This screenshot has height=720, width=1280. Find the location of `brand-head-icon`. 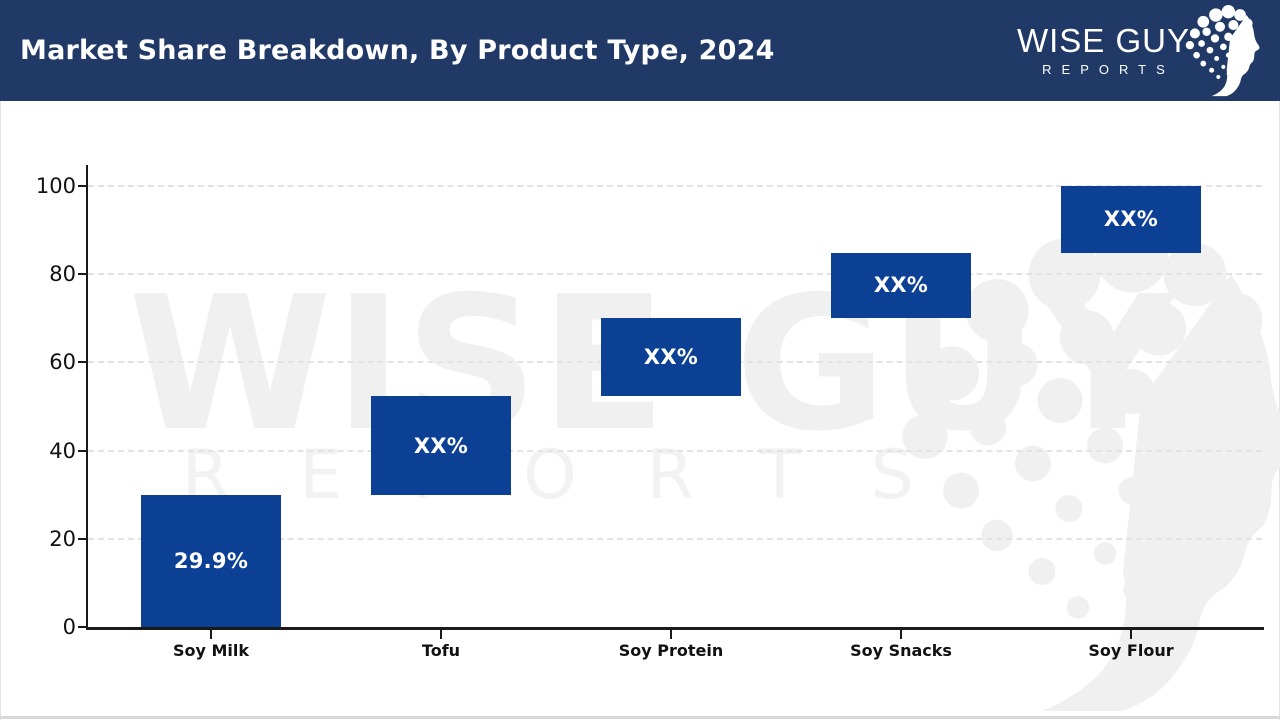

brand-head-icon is located at coordinates (1222, 50).